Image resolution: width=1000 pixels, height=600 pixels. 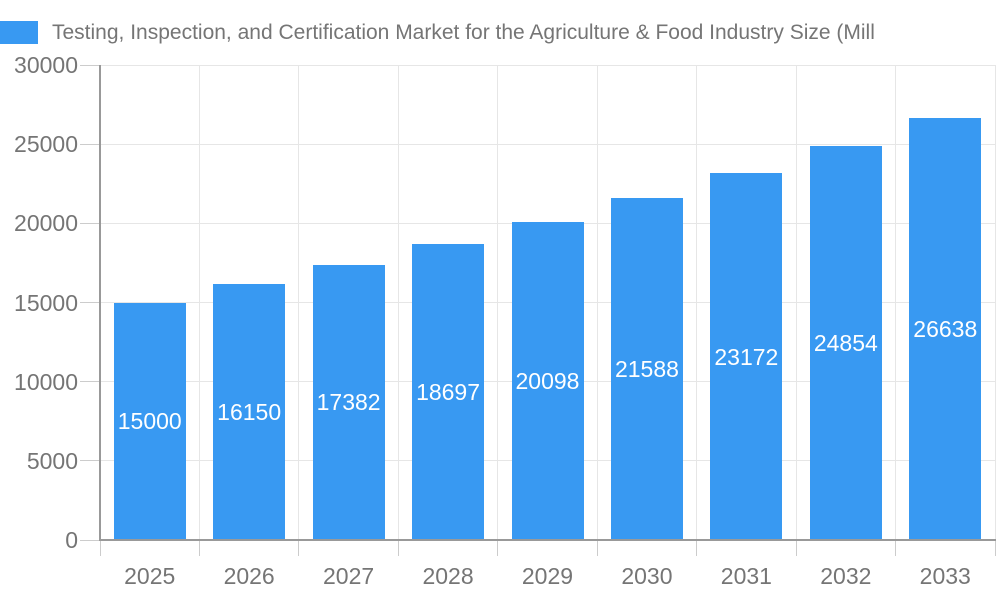 I want to click on x-axis-tick-label-2031: 2031, so click(x=746, y=576).